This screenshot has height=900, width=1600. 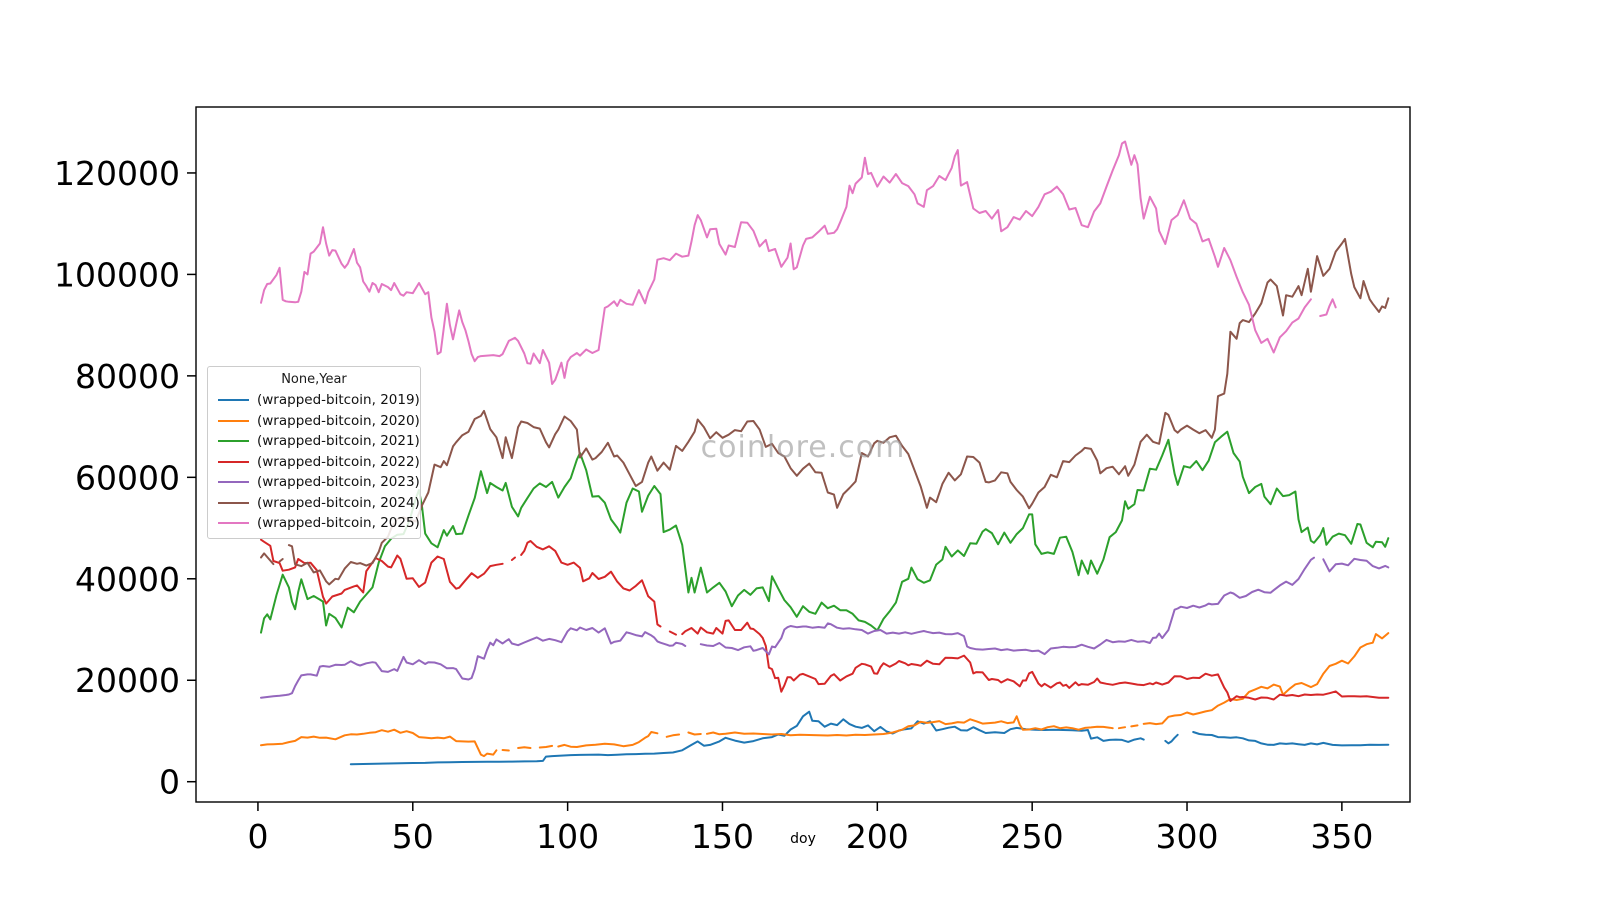 What do you see at coordinates (127, 376) in the screenshot?
I see `y-tick-label: 80000` at bounding box center [127, 376].